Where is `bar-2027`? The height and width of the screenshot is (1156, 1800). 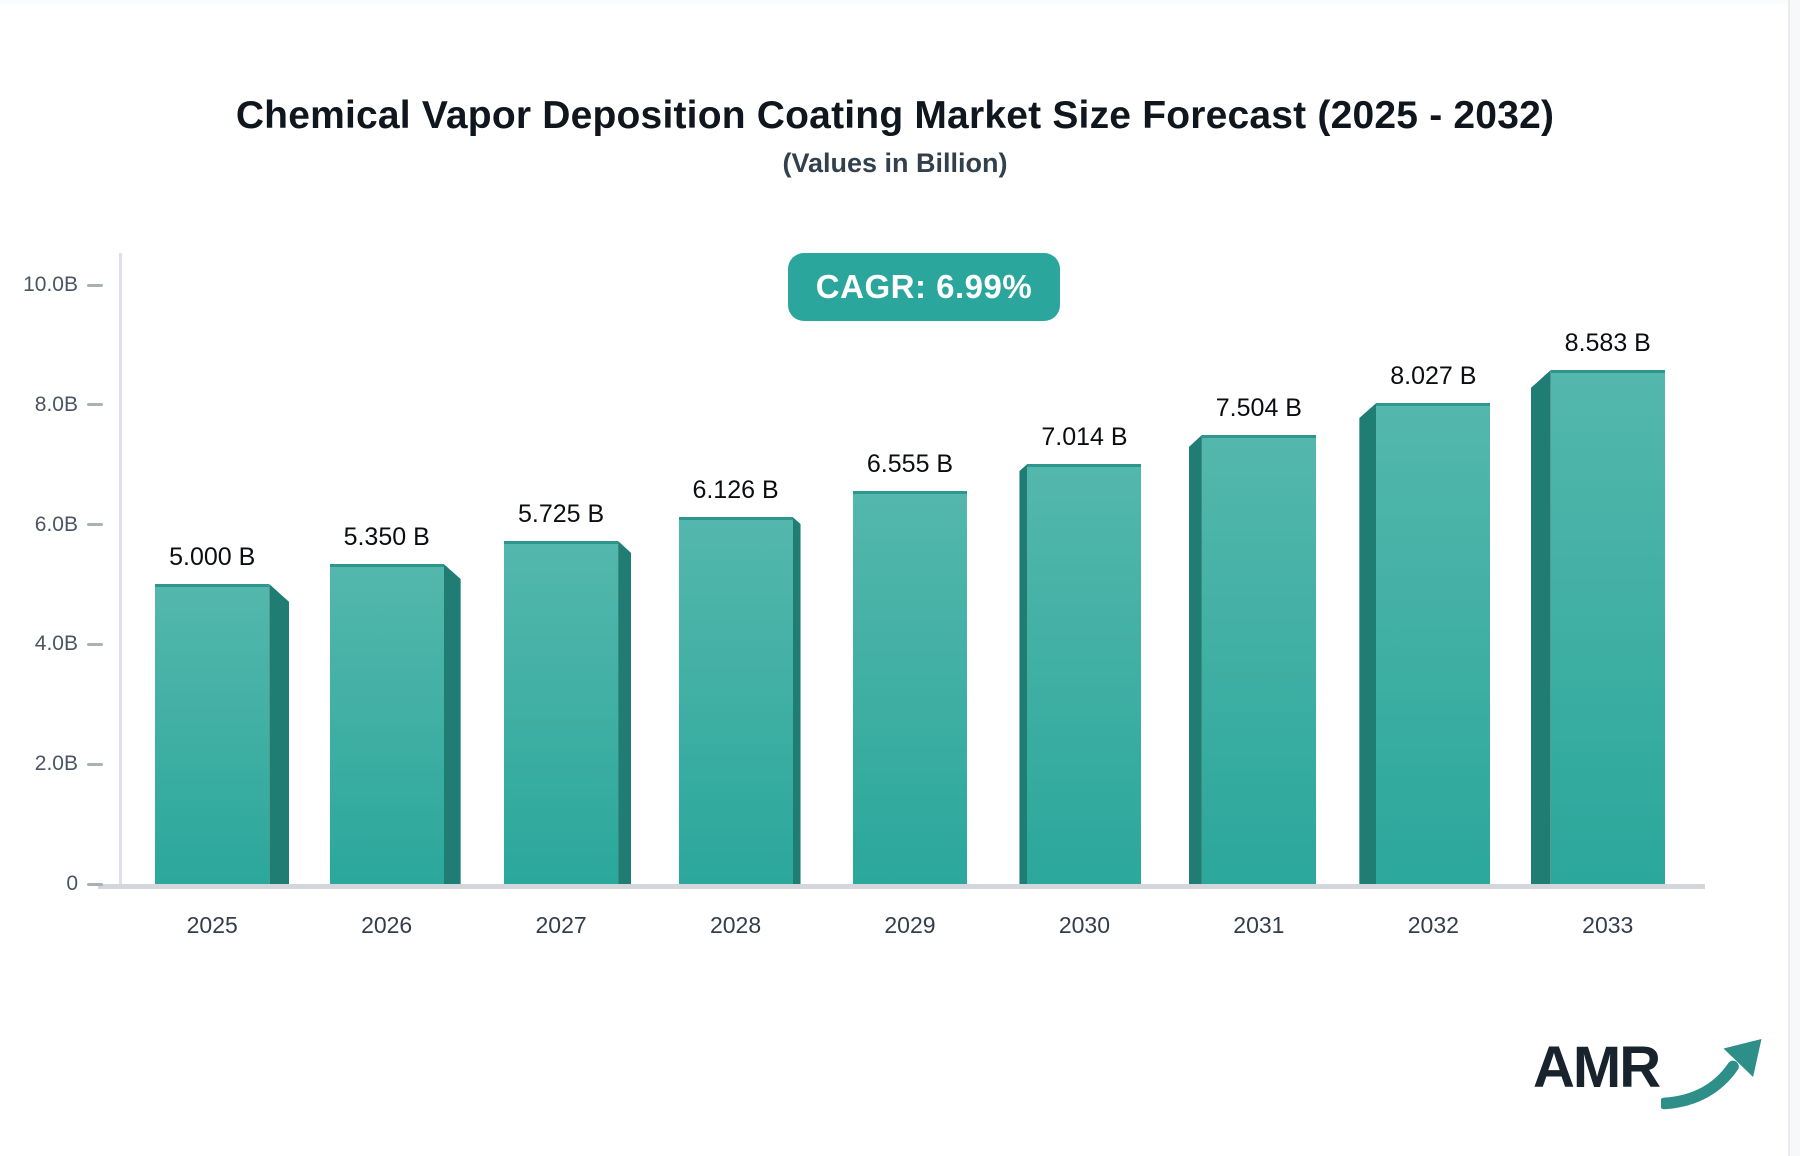
bar-2027 is located at coordinates (561, 712).